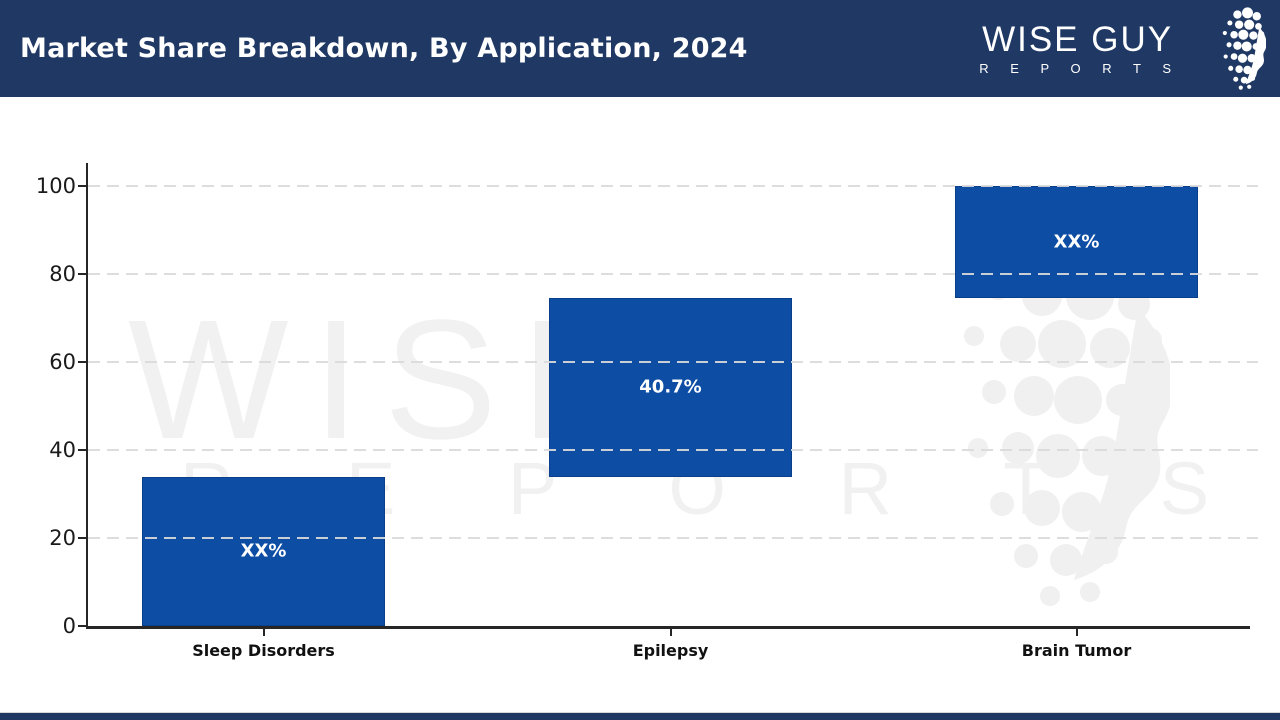 This screenshot has height=720, width=1280. I want to click on x-category-label: Epilepsy, so click(670, 650).